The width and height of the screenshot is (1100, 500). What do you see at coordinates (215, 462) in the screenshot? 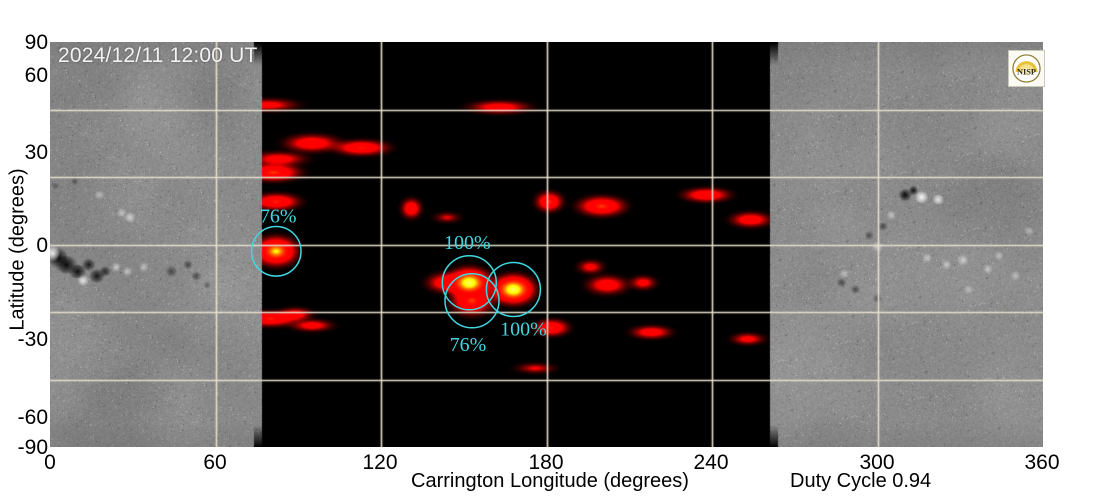
I see `xtick-60: 60` at bounding box center [215, 462].